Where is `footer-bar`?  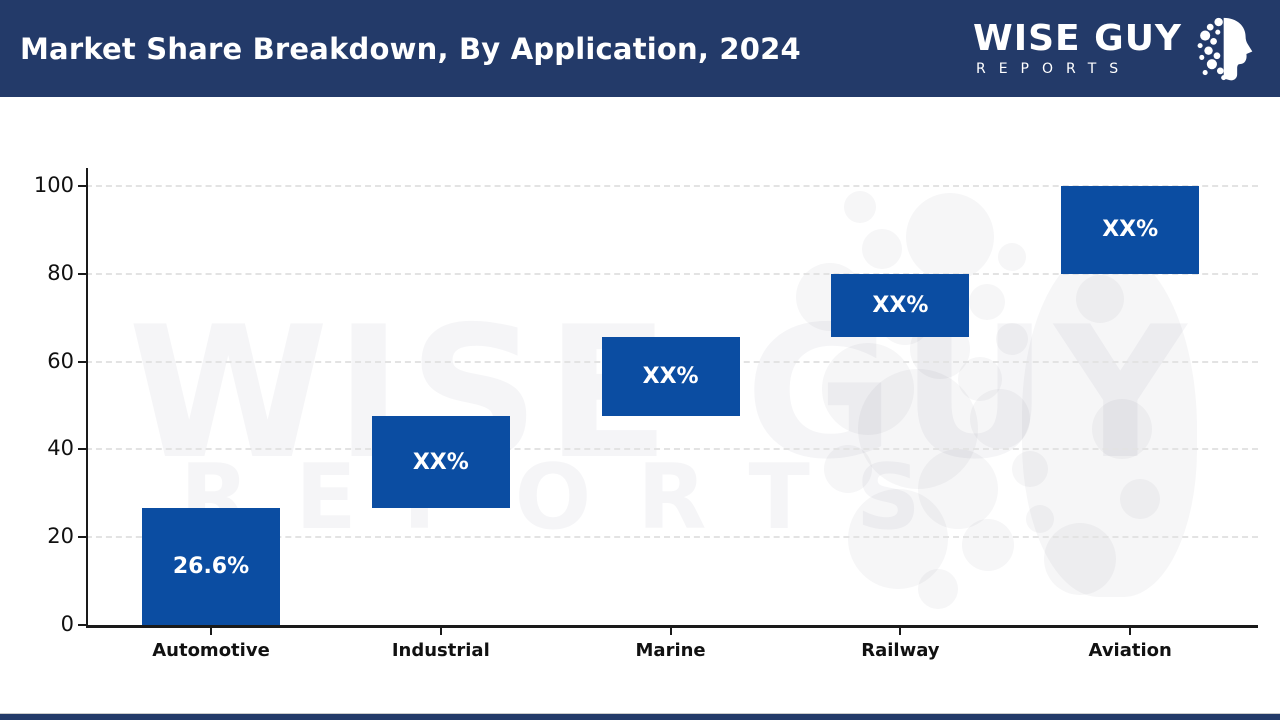 footer-bar is located at coordinates (640, 716).